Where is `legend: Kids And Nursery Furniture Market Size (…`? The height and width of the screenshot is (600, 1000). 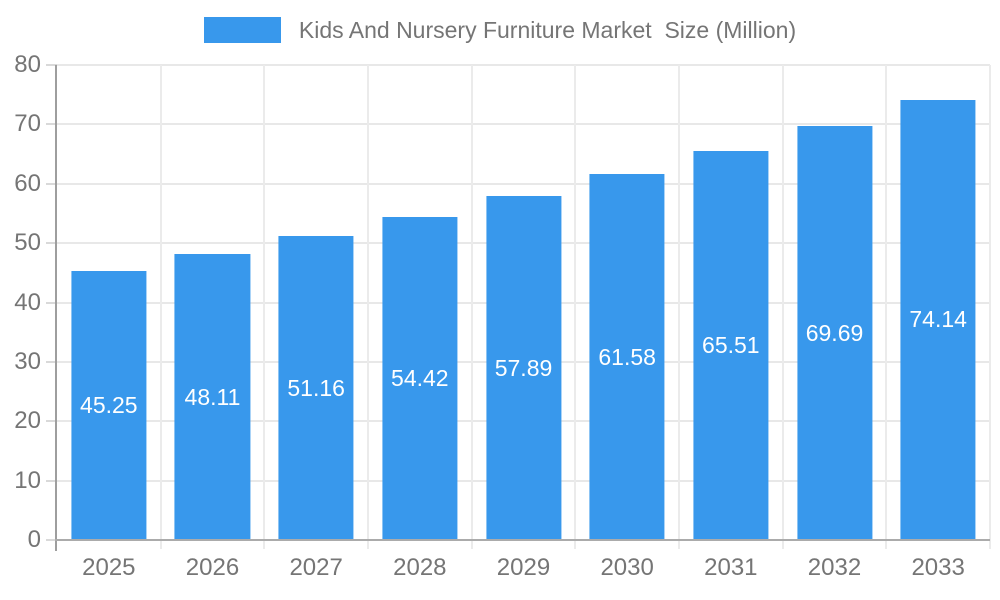 legend: Kids And Nursery Furniture Market Size (… is located at coordinates (500, 30).